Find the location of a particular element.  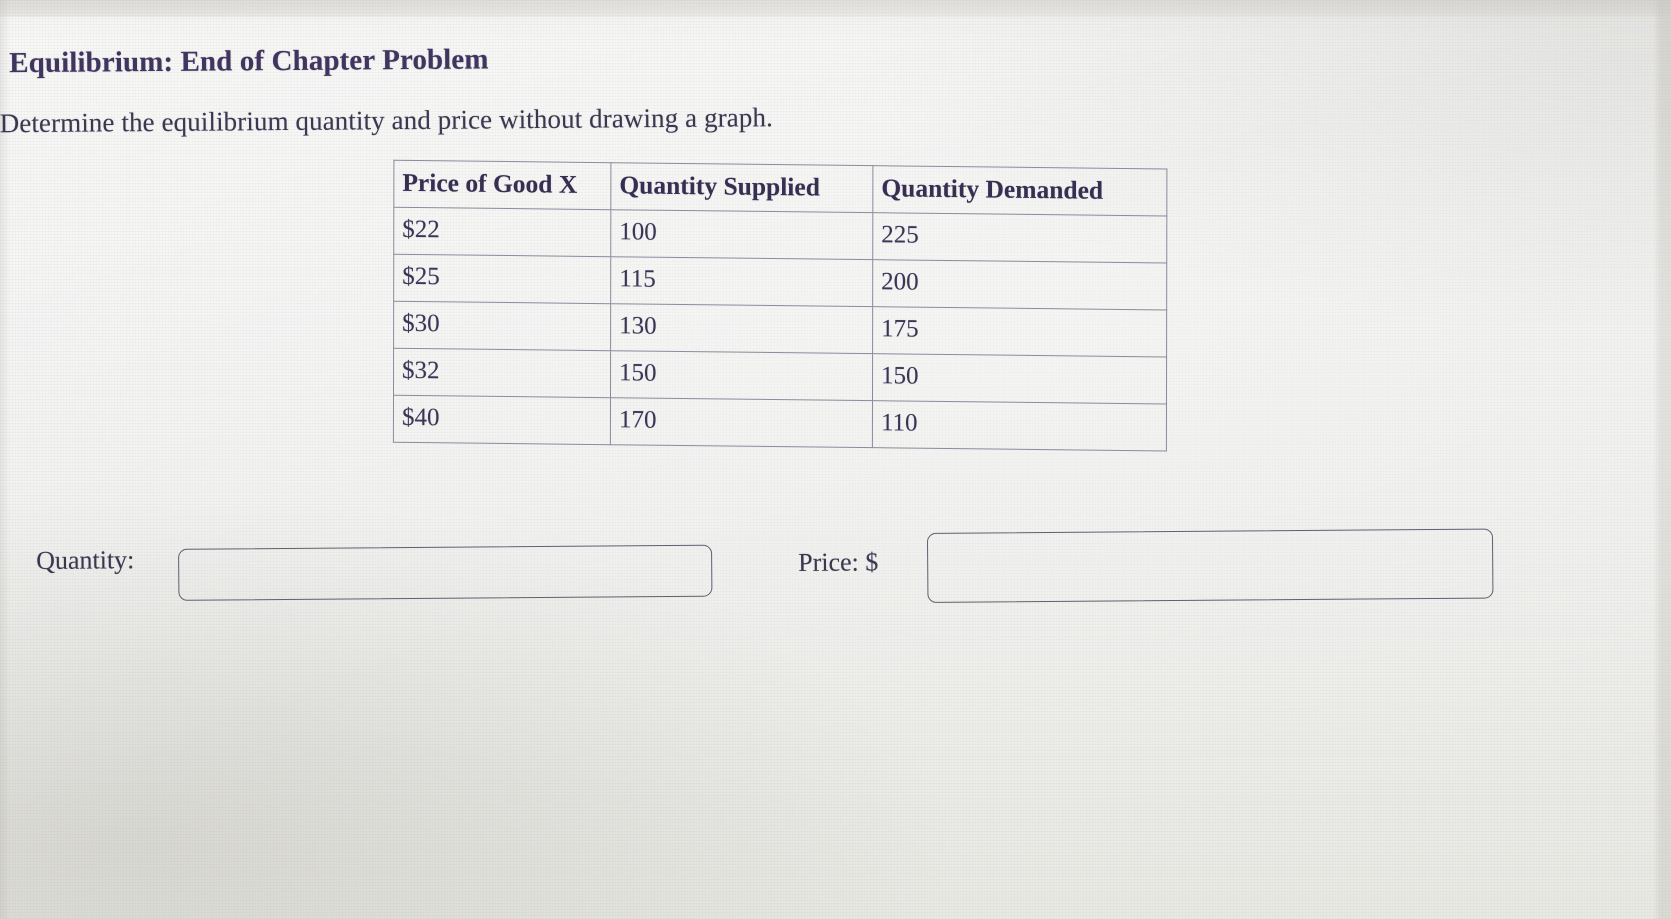

cell-supplied: 115 is located at coordinates (741, 281).